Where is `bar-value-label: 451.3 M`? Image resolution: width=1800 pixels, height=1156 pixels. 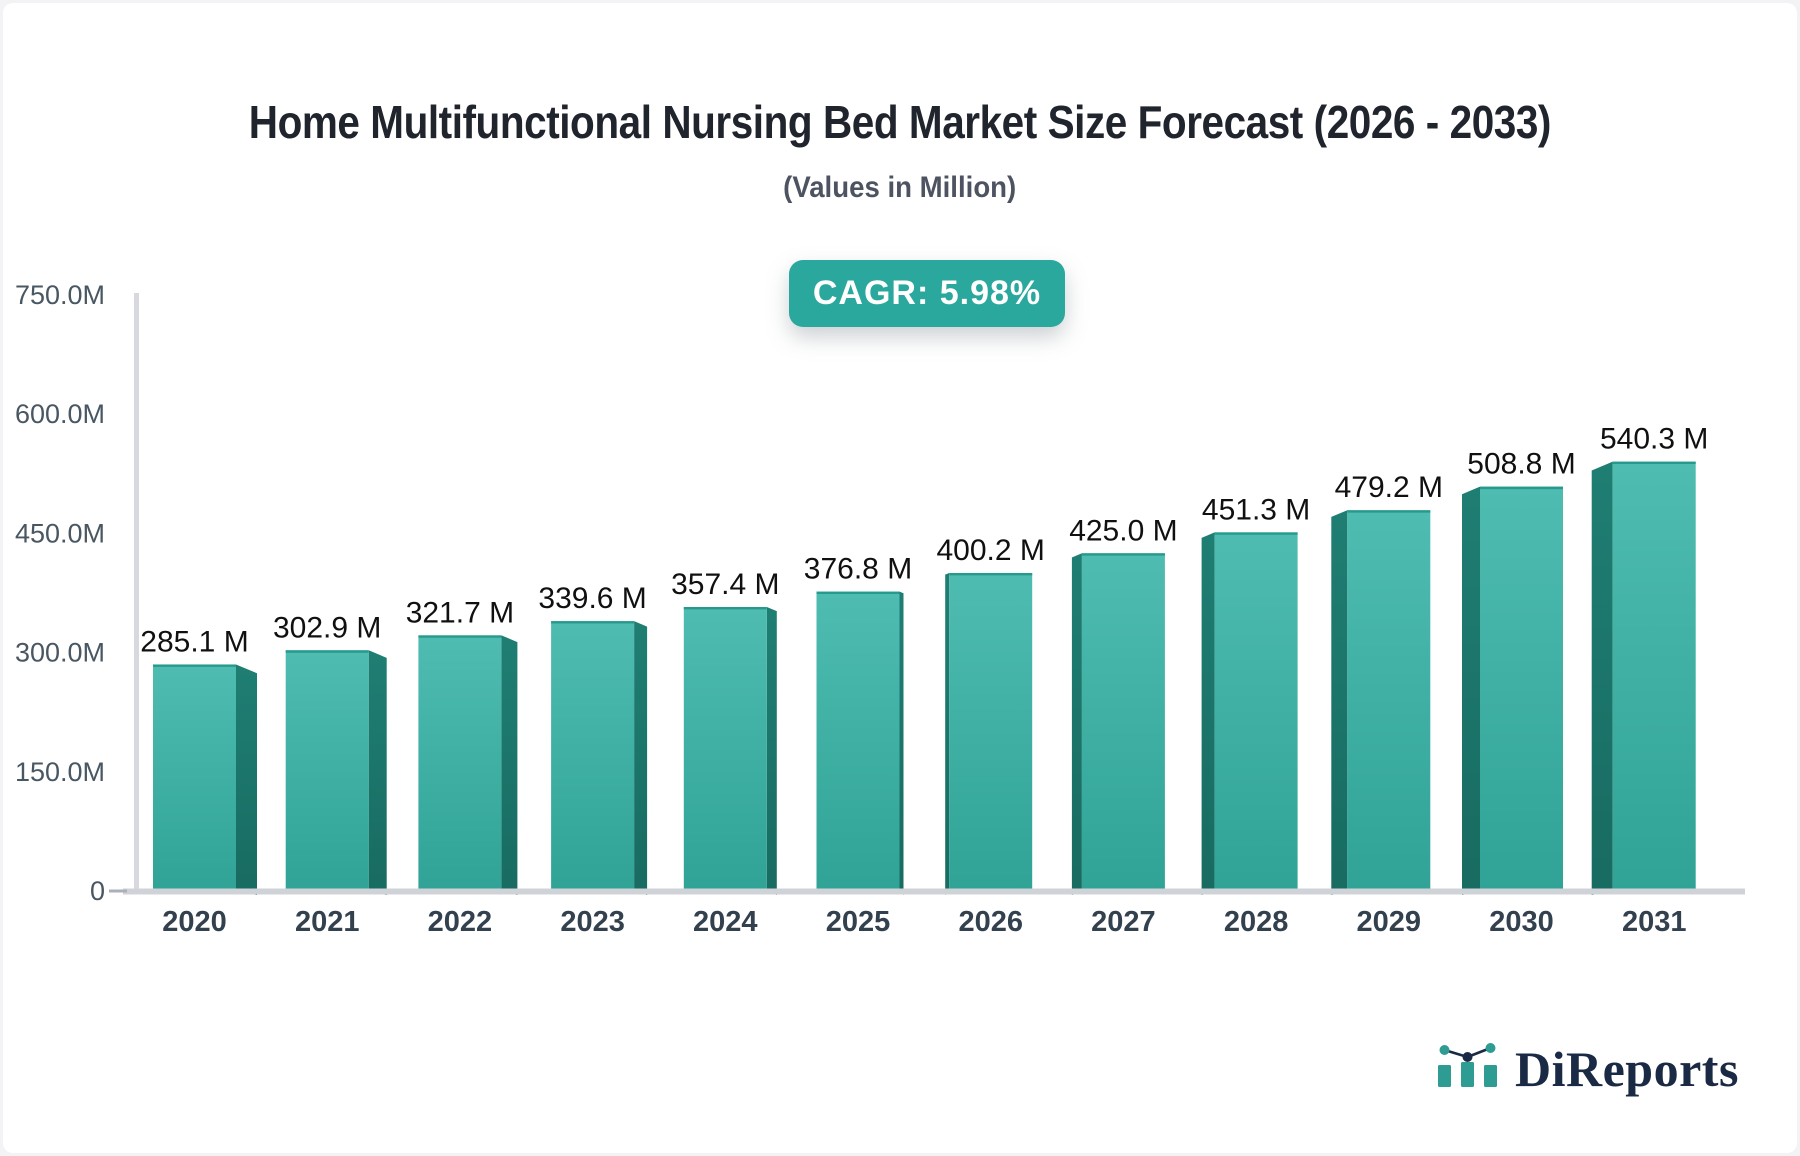
bar-value-label: 451.3 M is located at coordinates (1256, 509).